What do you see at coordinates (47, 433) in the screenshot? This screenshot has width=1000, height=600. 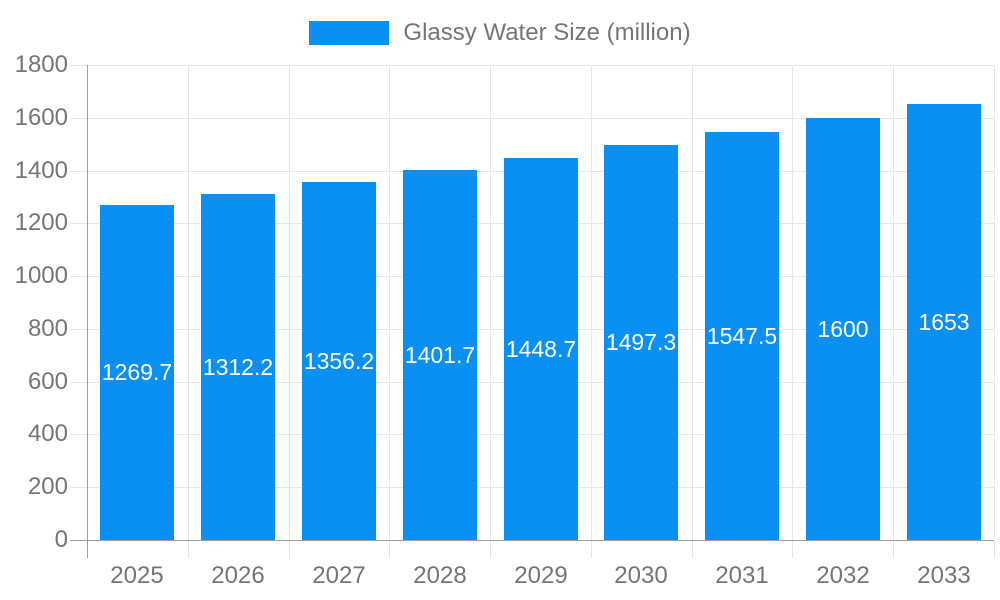 I see `y-axis-tick-label: 400` at bounding box center [47, 433].